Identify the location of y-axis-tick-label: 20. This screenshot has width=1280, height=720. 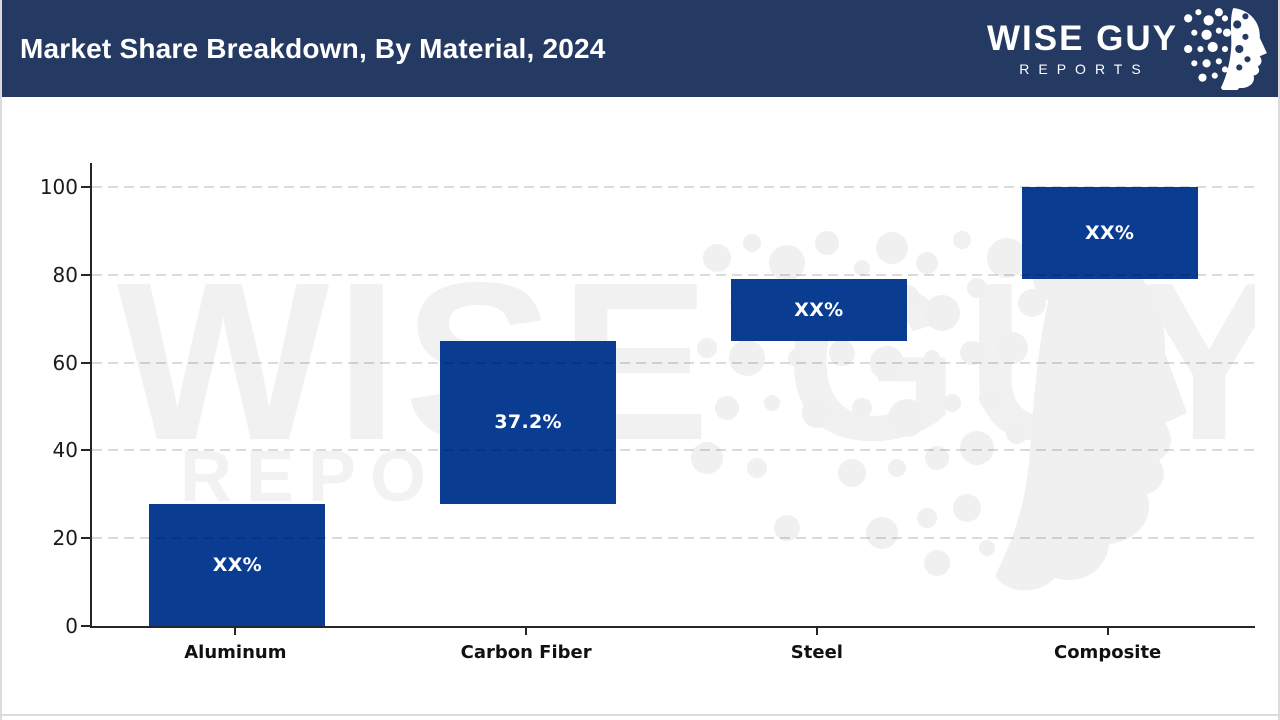
(65, 538).